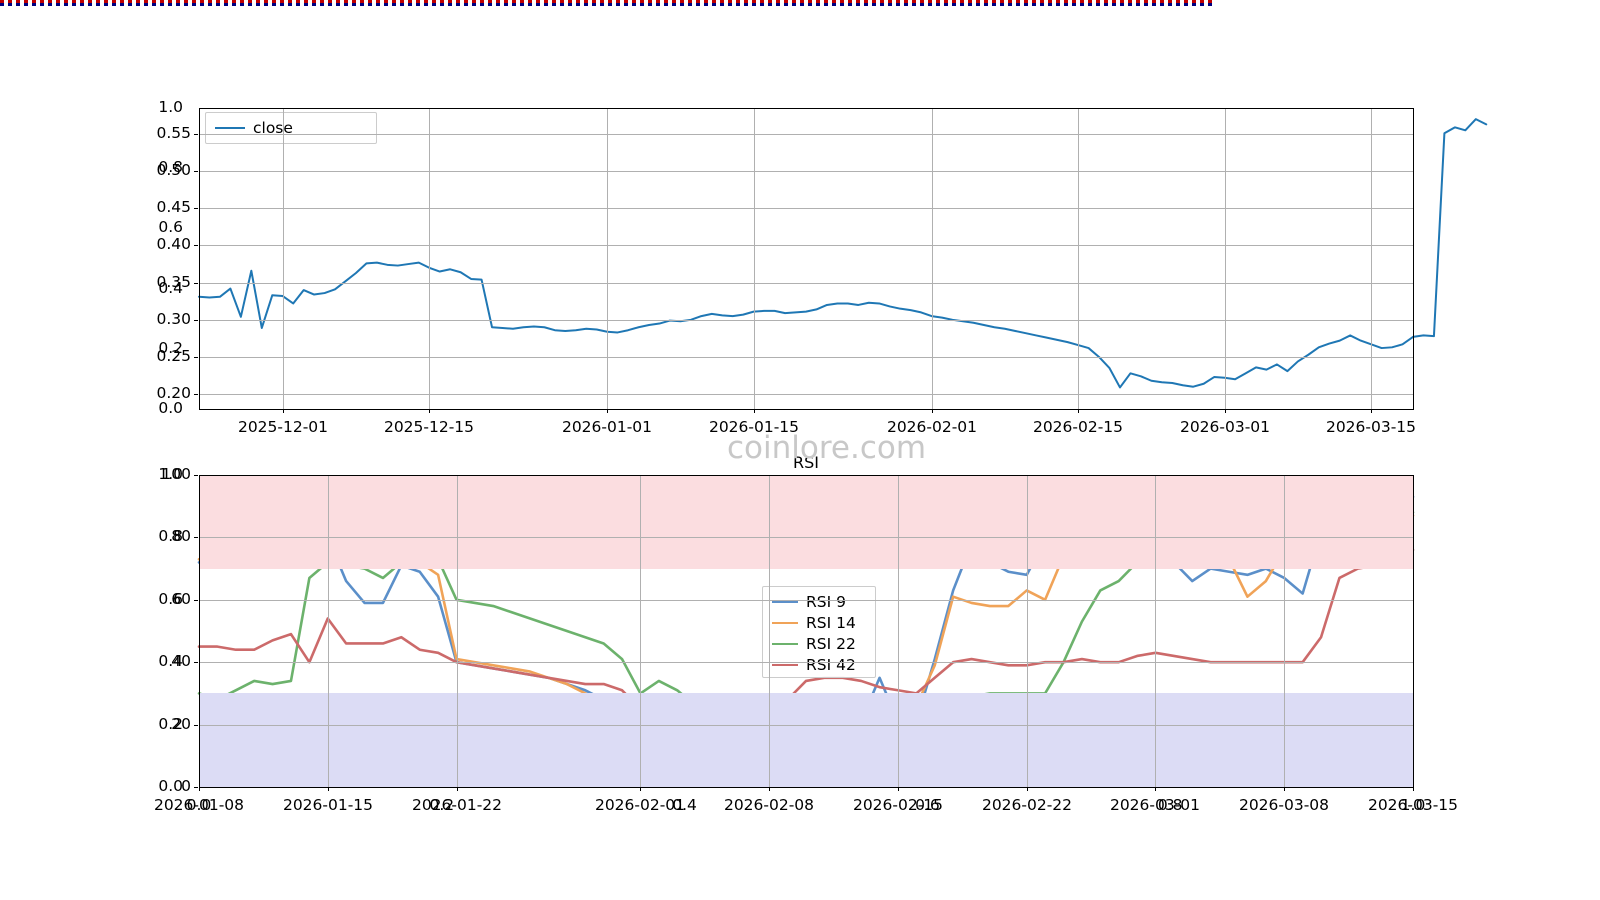  Describe the element at coordinates (831, 664) in the screenshot. I see `rsi-legend-label: RSI 42` at that location.